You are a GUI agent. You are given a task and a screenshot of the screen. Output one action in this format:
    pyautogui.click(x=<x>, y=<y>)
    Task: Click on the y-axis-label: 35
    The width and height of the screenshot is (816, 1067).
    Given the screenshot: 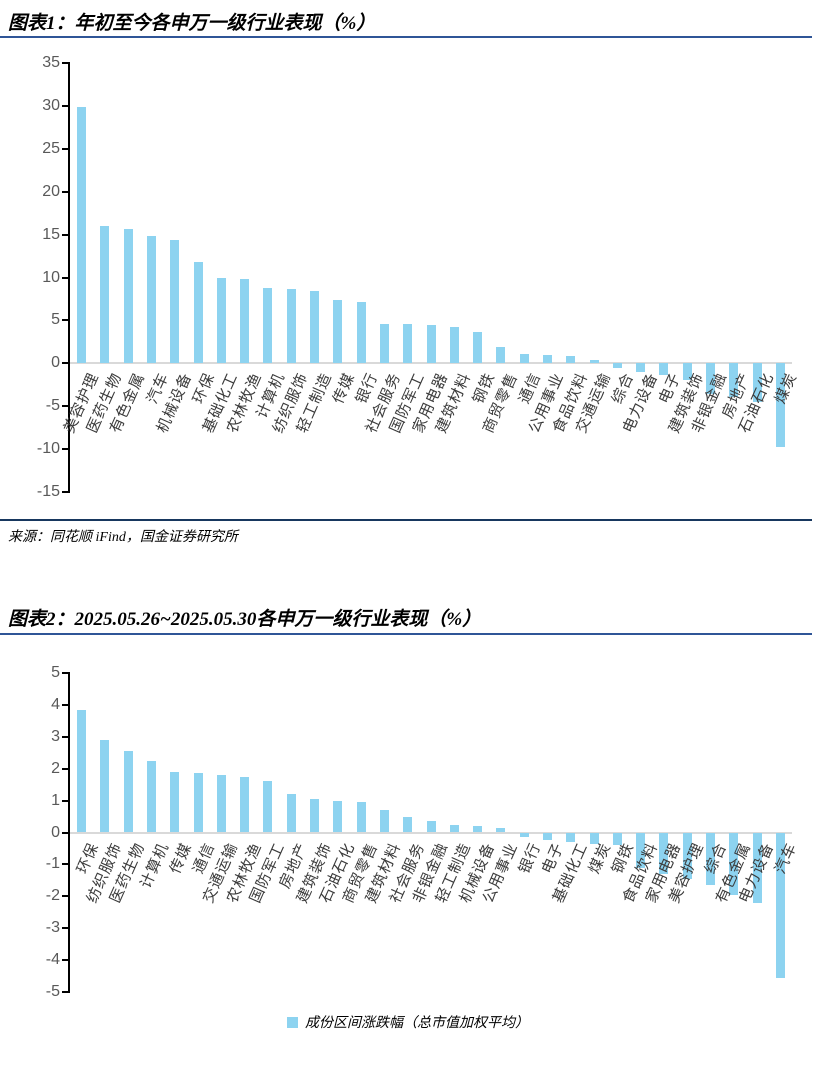 What is the action you would take?
    pyautogui.click(x=51, y=62)
    